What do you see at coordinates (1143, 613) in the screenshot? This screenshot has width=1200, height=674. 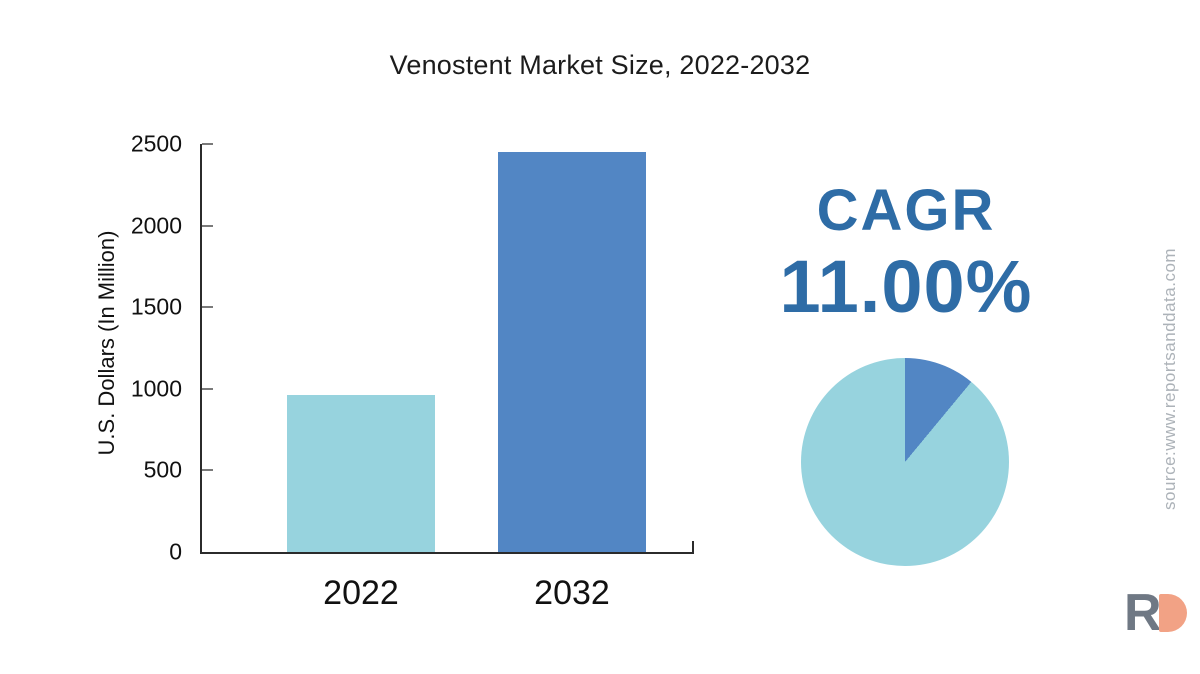 I see `logo-letter-r: R` at bounding box center [1143, 613].